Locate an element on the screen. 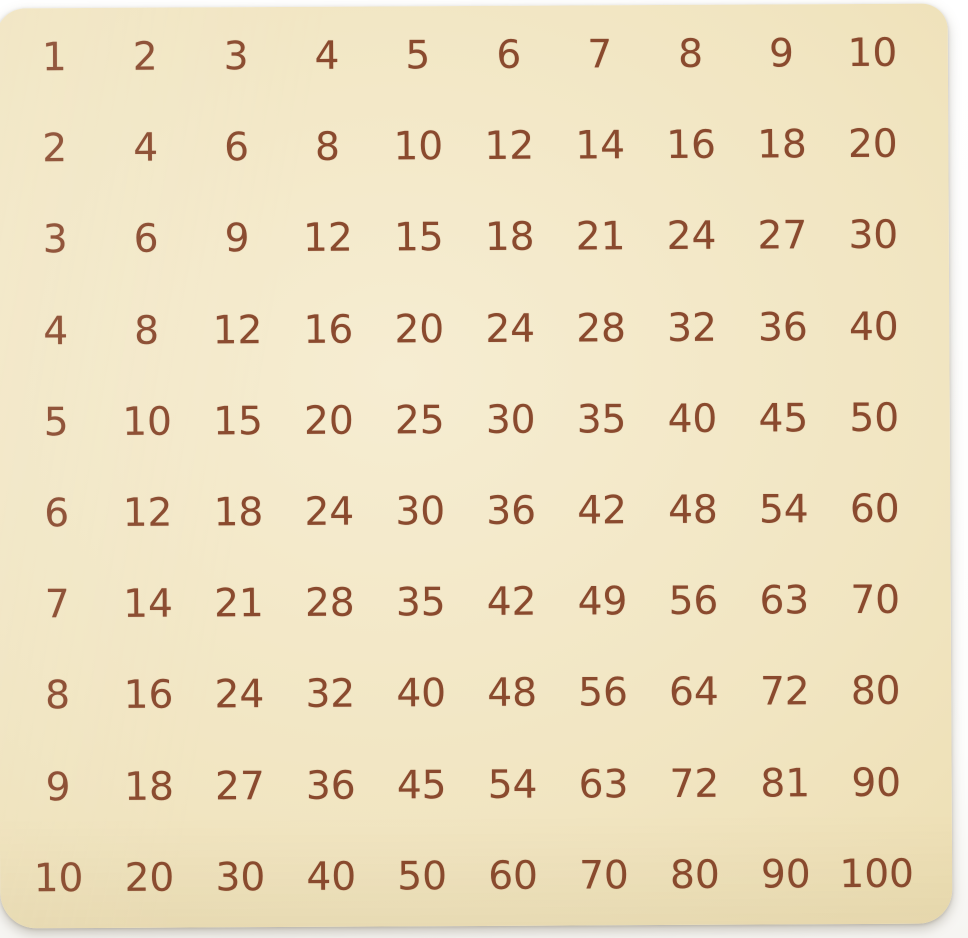 This screenshot has width=968, height=938. table-cell: 100 is located at coordinates (877, 874).